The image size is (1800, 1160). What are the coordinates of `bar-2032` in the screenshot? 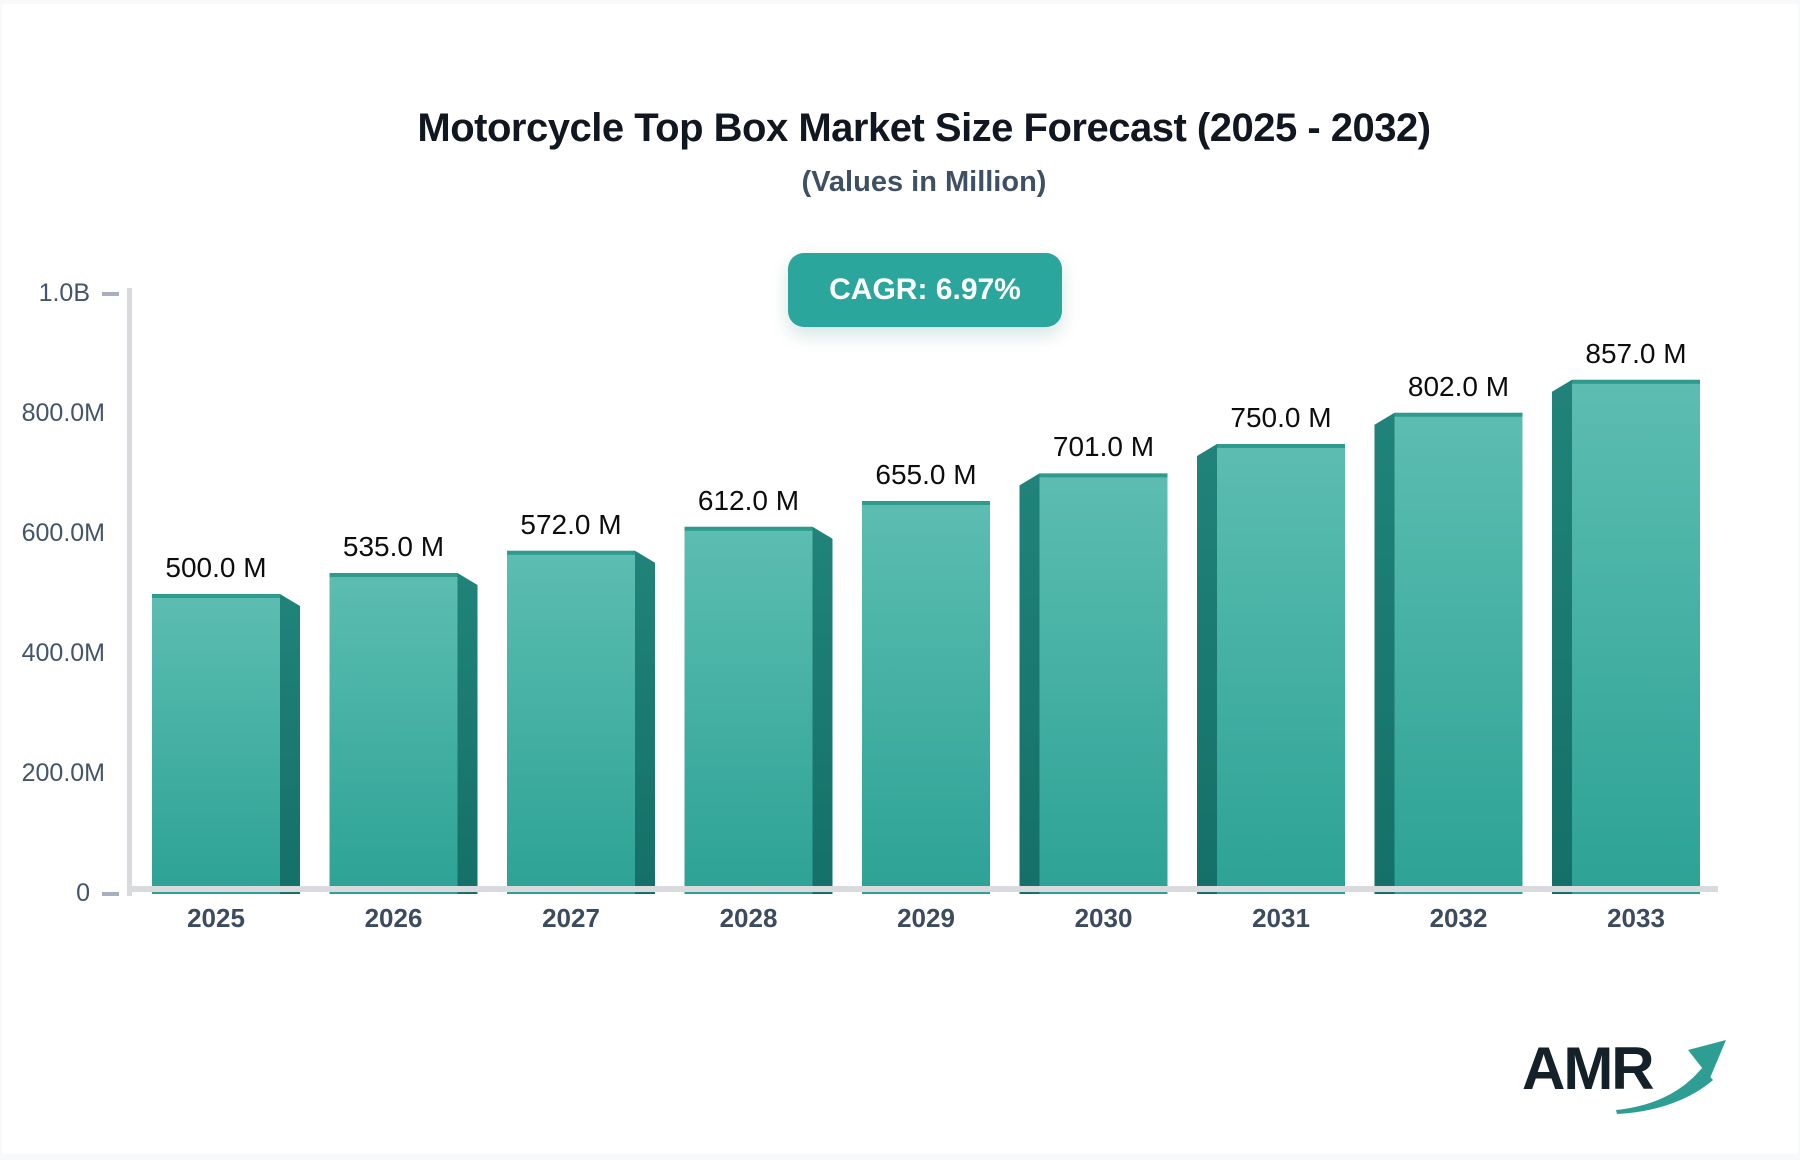 It's located at (1448, 653).